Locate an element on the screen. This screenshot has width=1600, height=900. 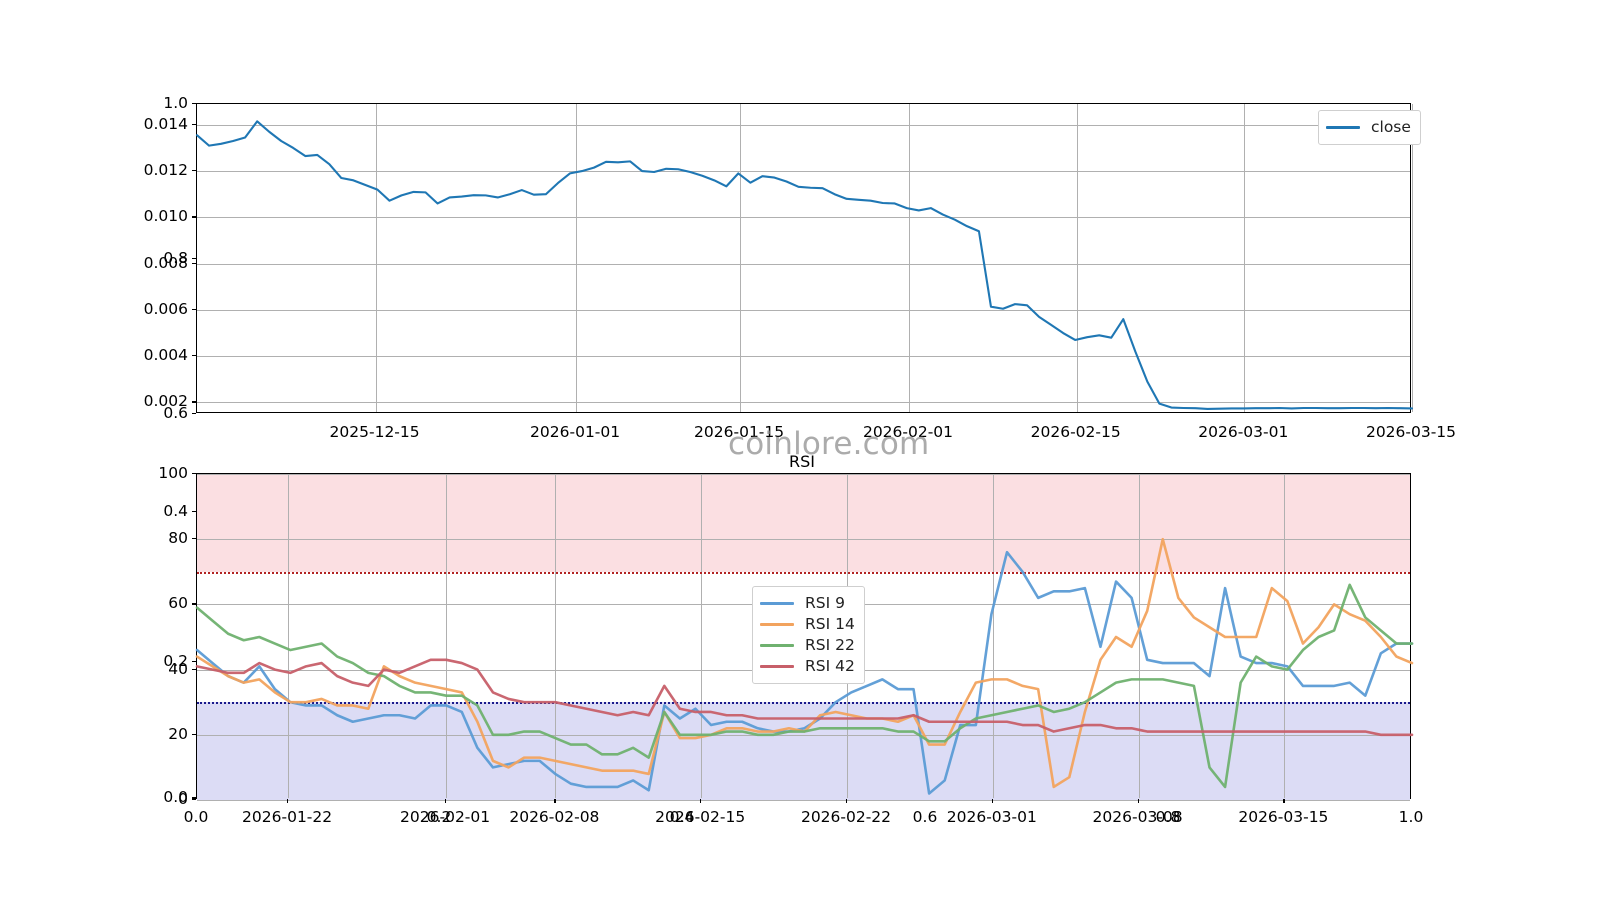
rsi-y-tick-secondary: 0.0 is located at coordinates (175, 797).